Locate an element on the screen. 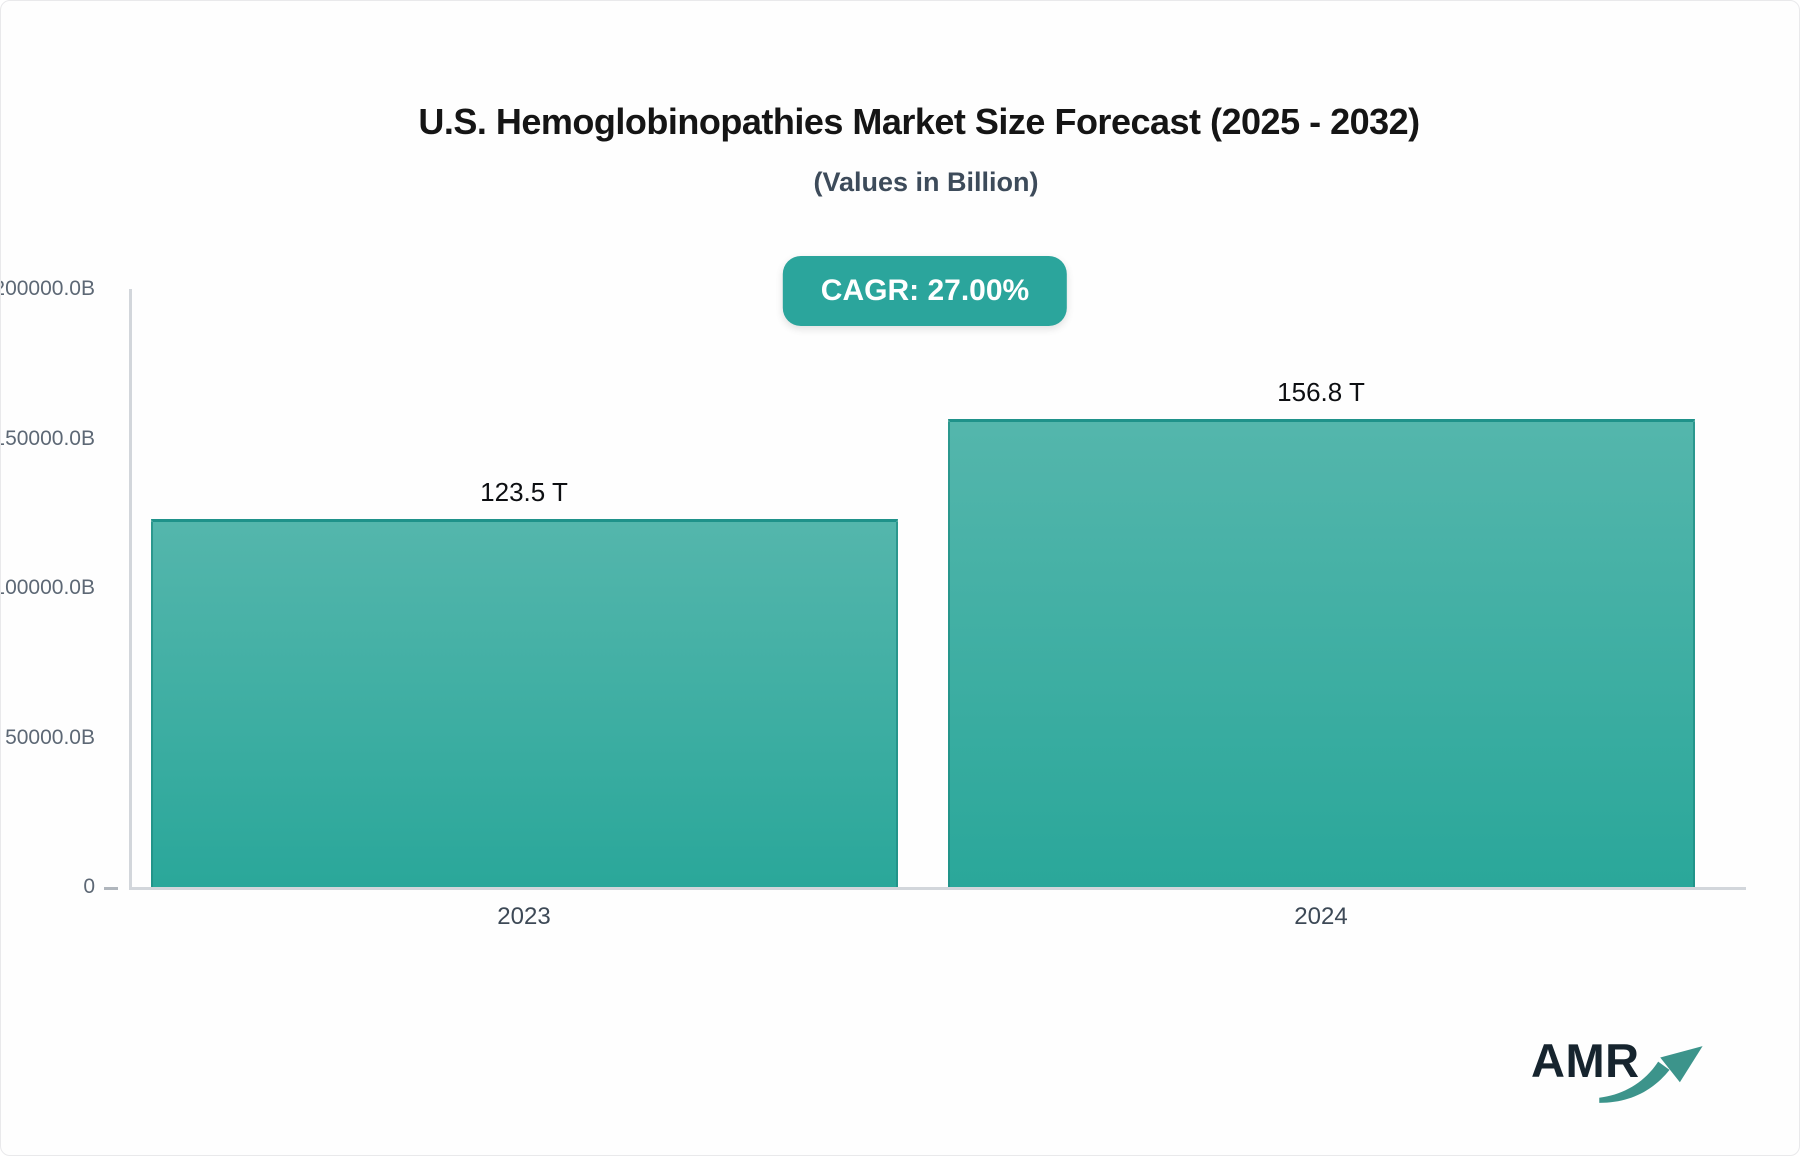  y-tick-label: 50000.0B is located at coordinates (50, 737).